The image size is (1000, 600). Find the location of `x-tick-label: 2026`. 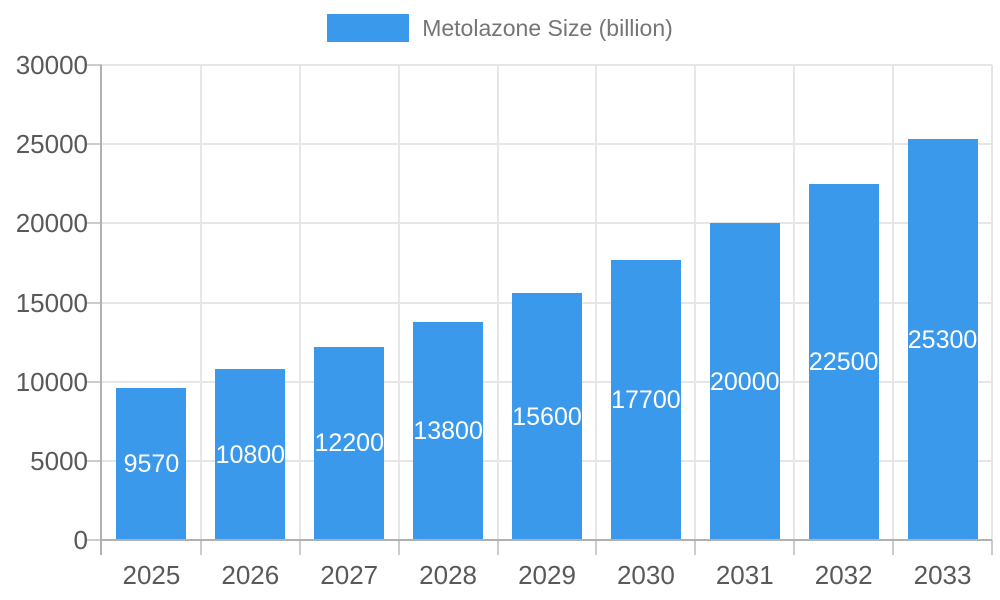

x-tick-label: 2026 is located at coordinates (250, 575).